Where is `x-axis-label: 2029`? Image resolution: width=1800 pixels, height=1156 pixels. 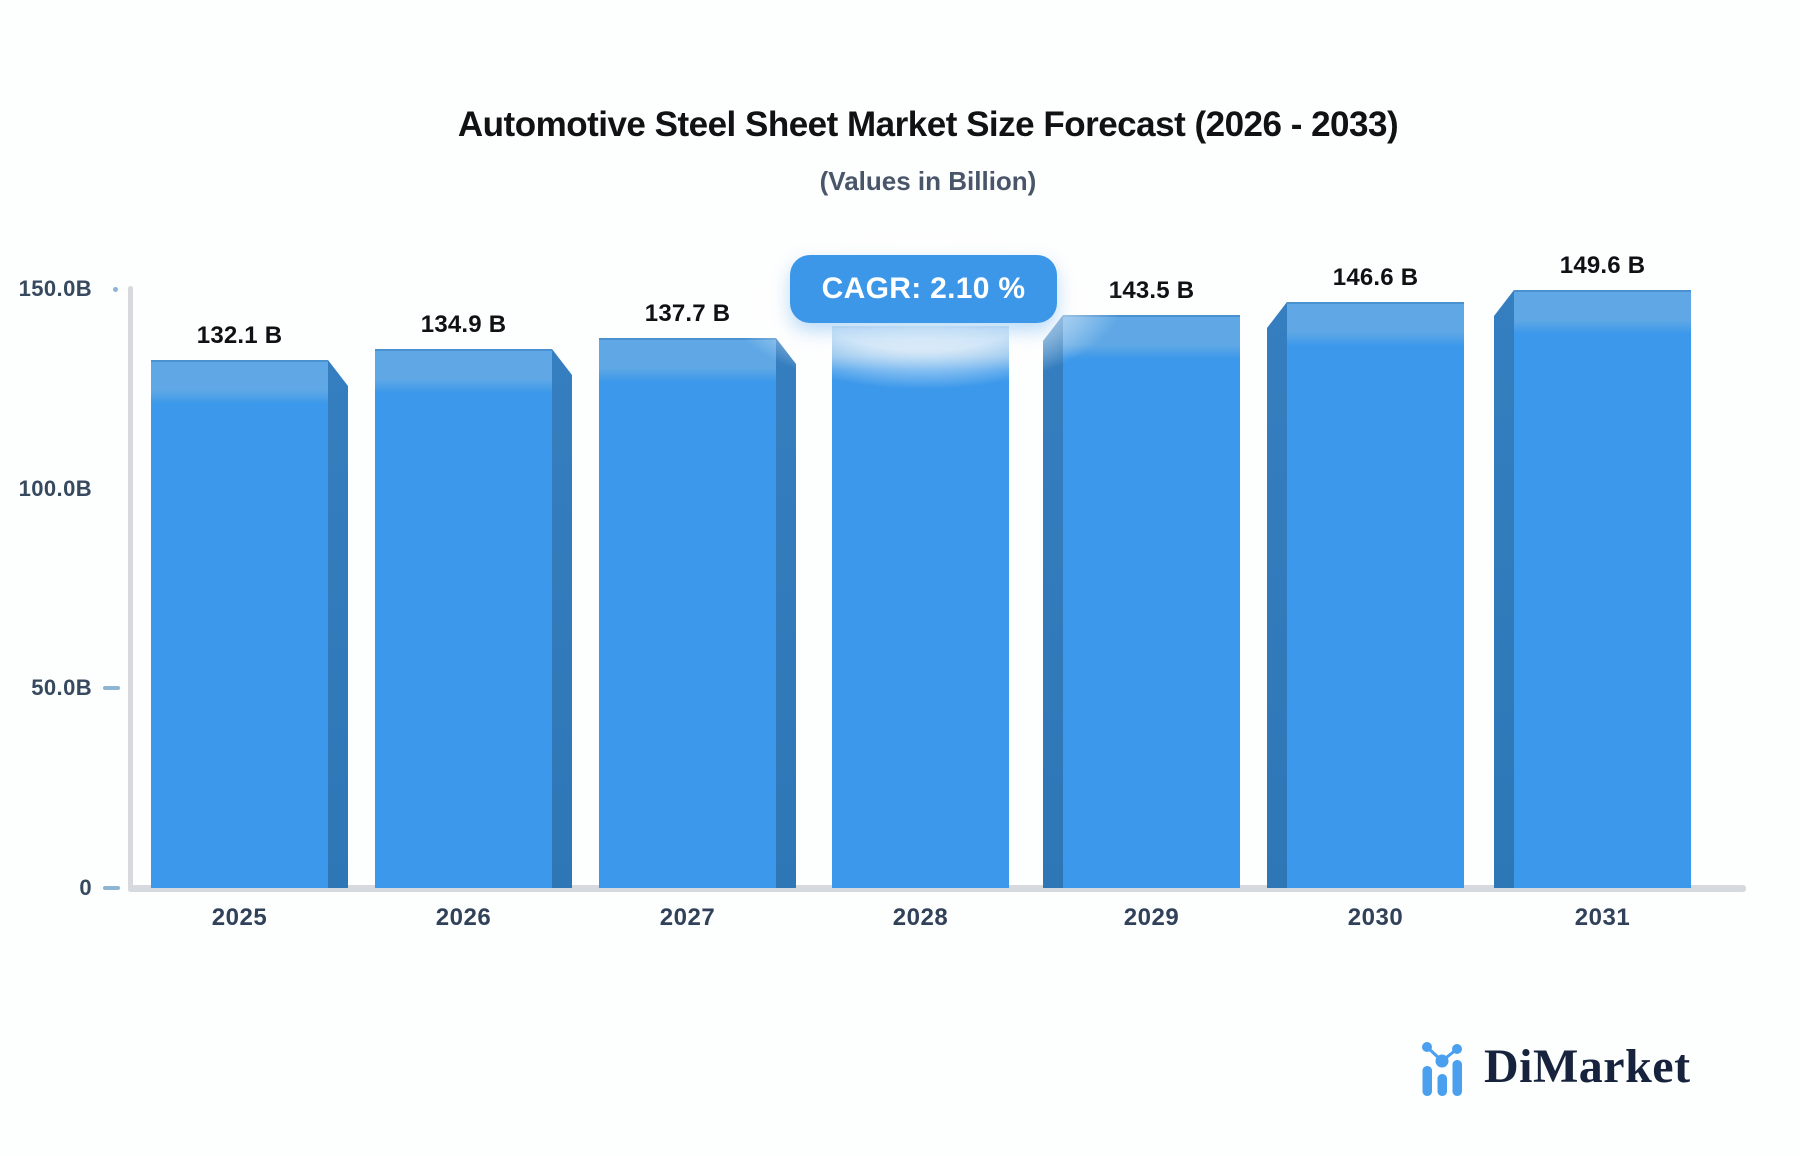 x-axis-label: 2029 is located at coordinates (1151, 917).